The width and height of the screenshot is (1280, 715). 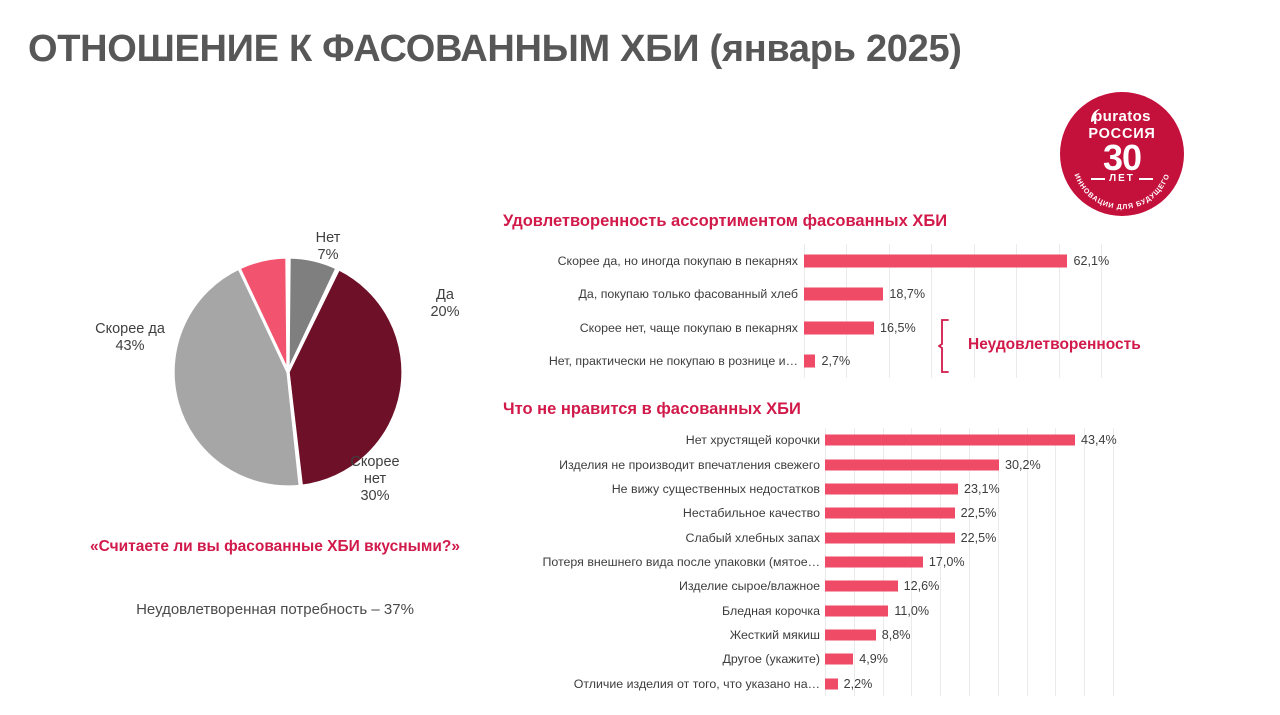 I want to click on bar-value-label: 4,9%, so click(x=873, y=659).